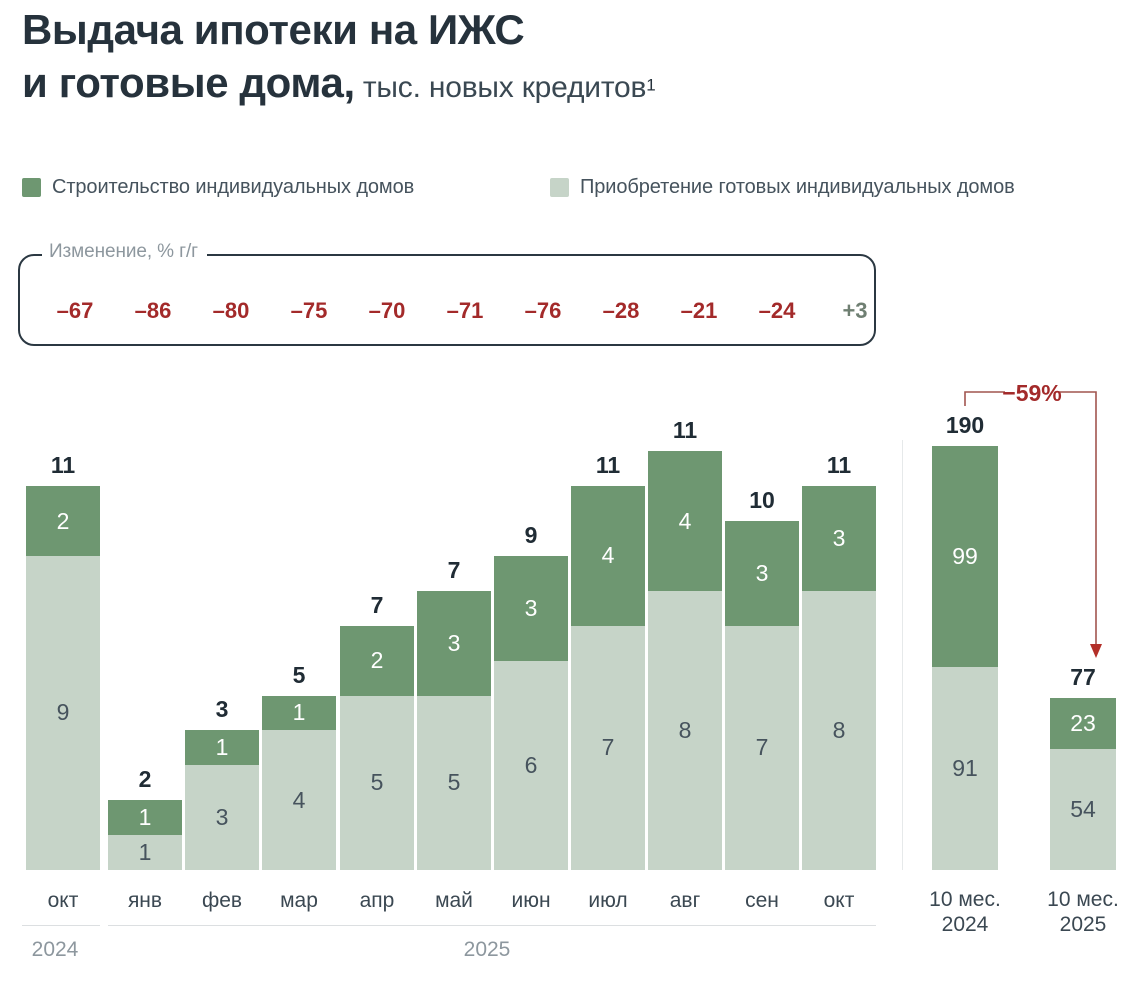  I want to click on bar-column: 8 3 11, so click(839, 661).